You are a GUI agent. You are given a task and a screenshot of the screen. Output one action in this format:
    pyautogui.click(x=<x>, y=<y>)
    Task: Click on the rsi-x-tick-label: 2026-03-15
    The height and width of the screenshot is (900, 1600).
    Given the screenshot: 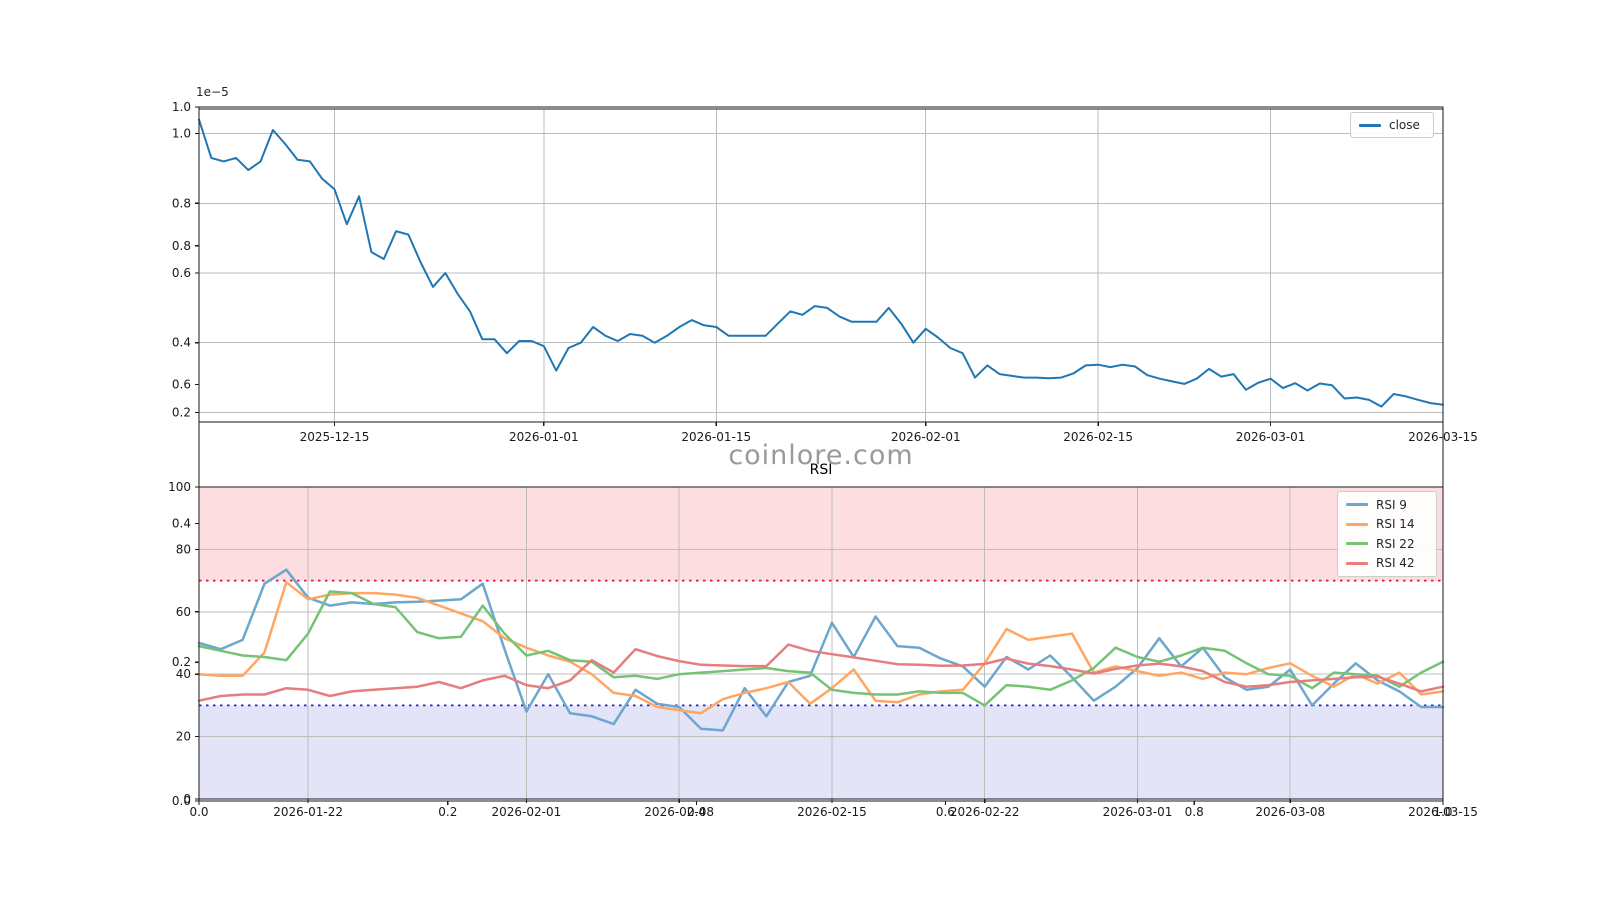 What is the action you would take?
    pyautogui.click(x=1443, y=812)
    